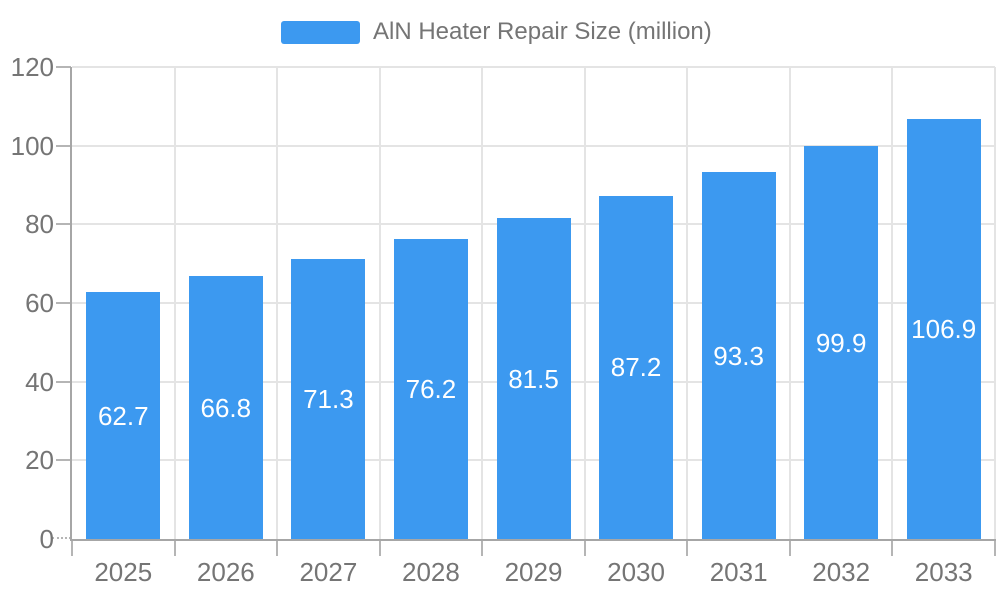 This screenshot has width=1000, height=600. What do you see at coordinates (995, 303) in the screenshot?
I see `gridline-v` at bounding box center [995, 303].